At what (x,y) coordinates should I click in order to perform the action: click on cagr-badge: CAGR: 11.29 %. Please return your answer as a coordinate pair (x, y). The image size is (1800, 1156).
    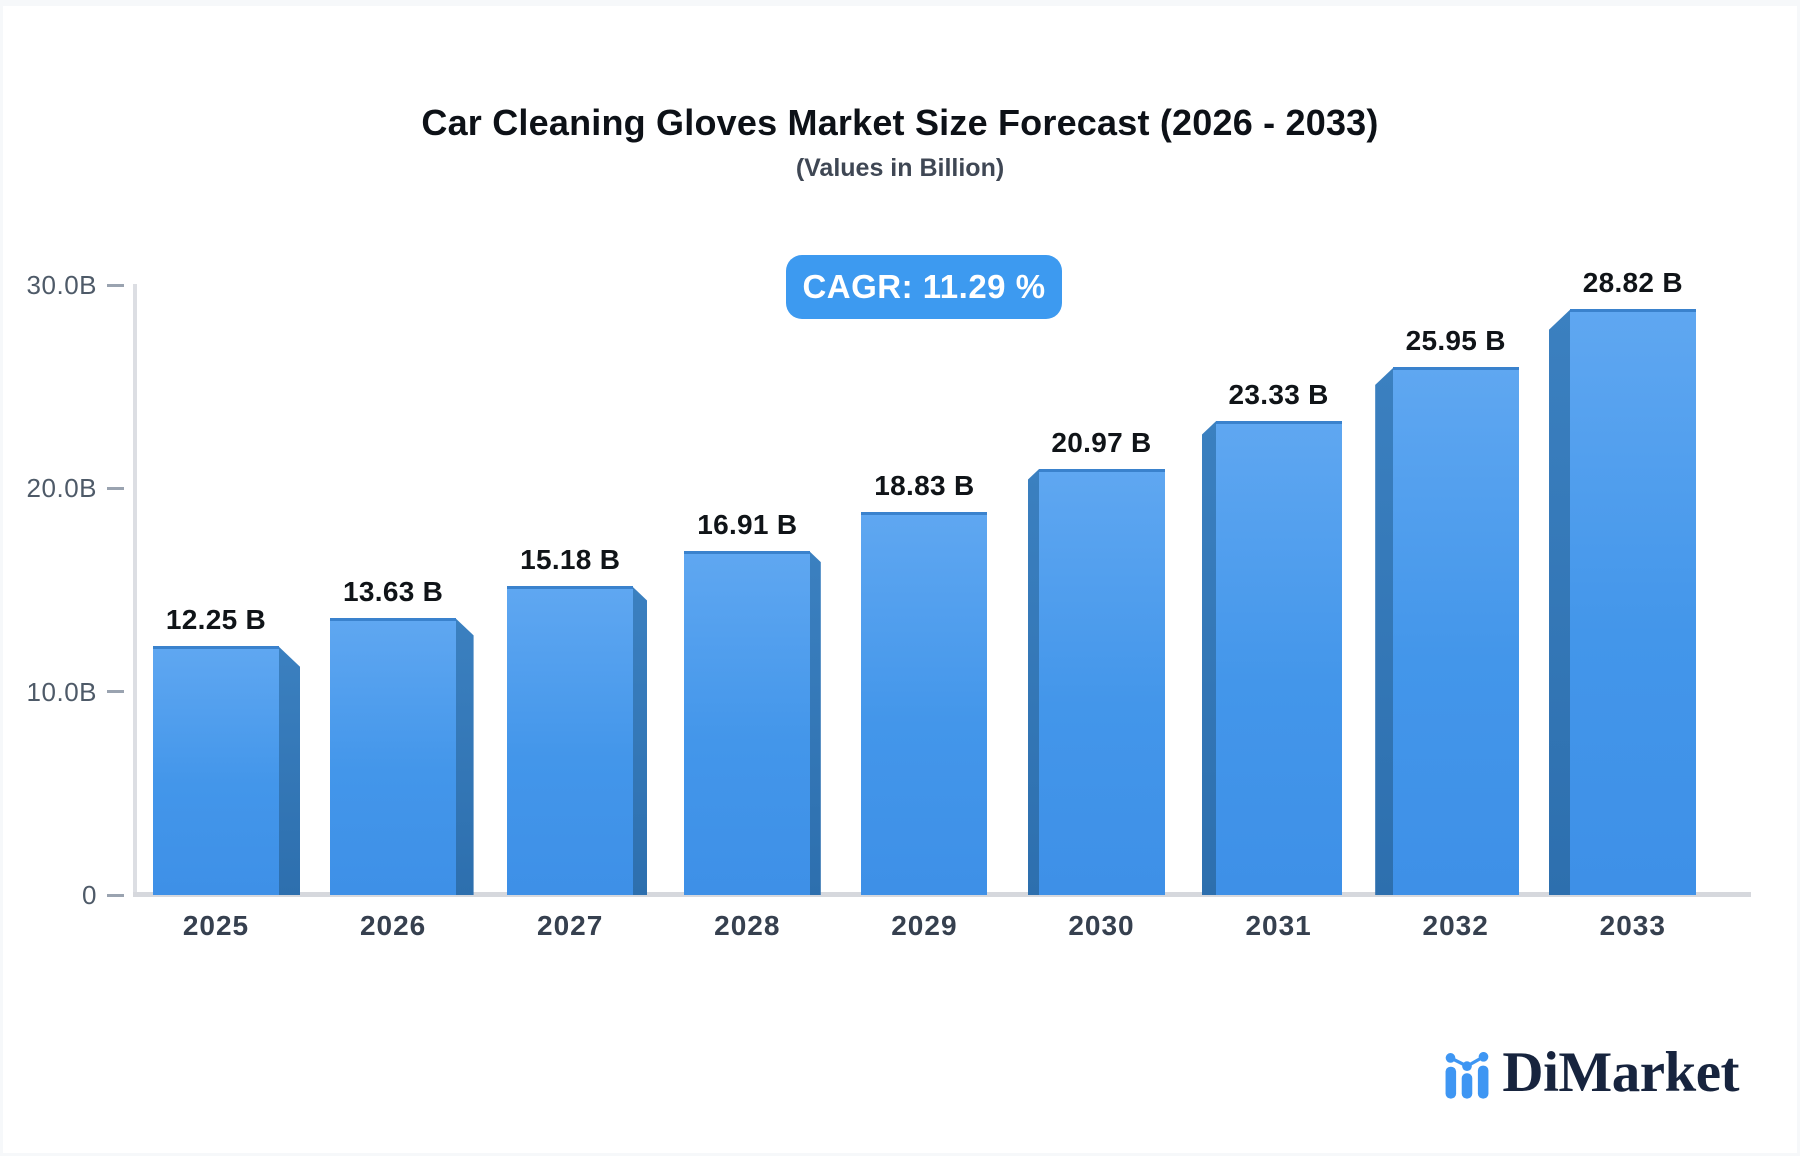
    Looking at the image, I should click on (924, 287).